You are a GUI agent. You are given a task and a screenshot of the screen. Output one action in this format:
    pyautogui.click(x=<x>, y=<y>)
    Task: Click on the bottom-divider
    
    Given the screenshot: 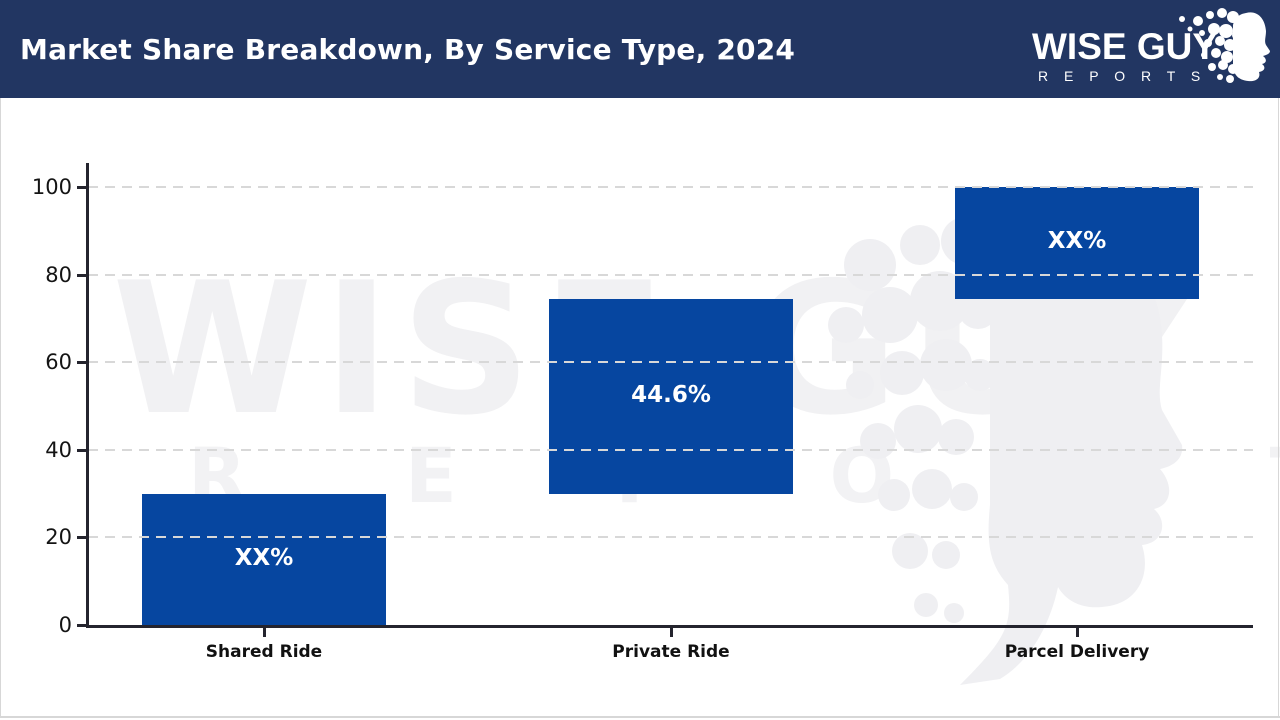 What is the action you would take?
    pyautogui.click(x=640, y=717)
    